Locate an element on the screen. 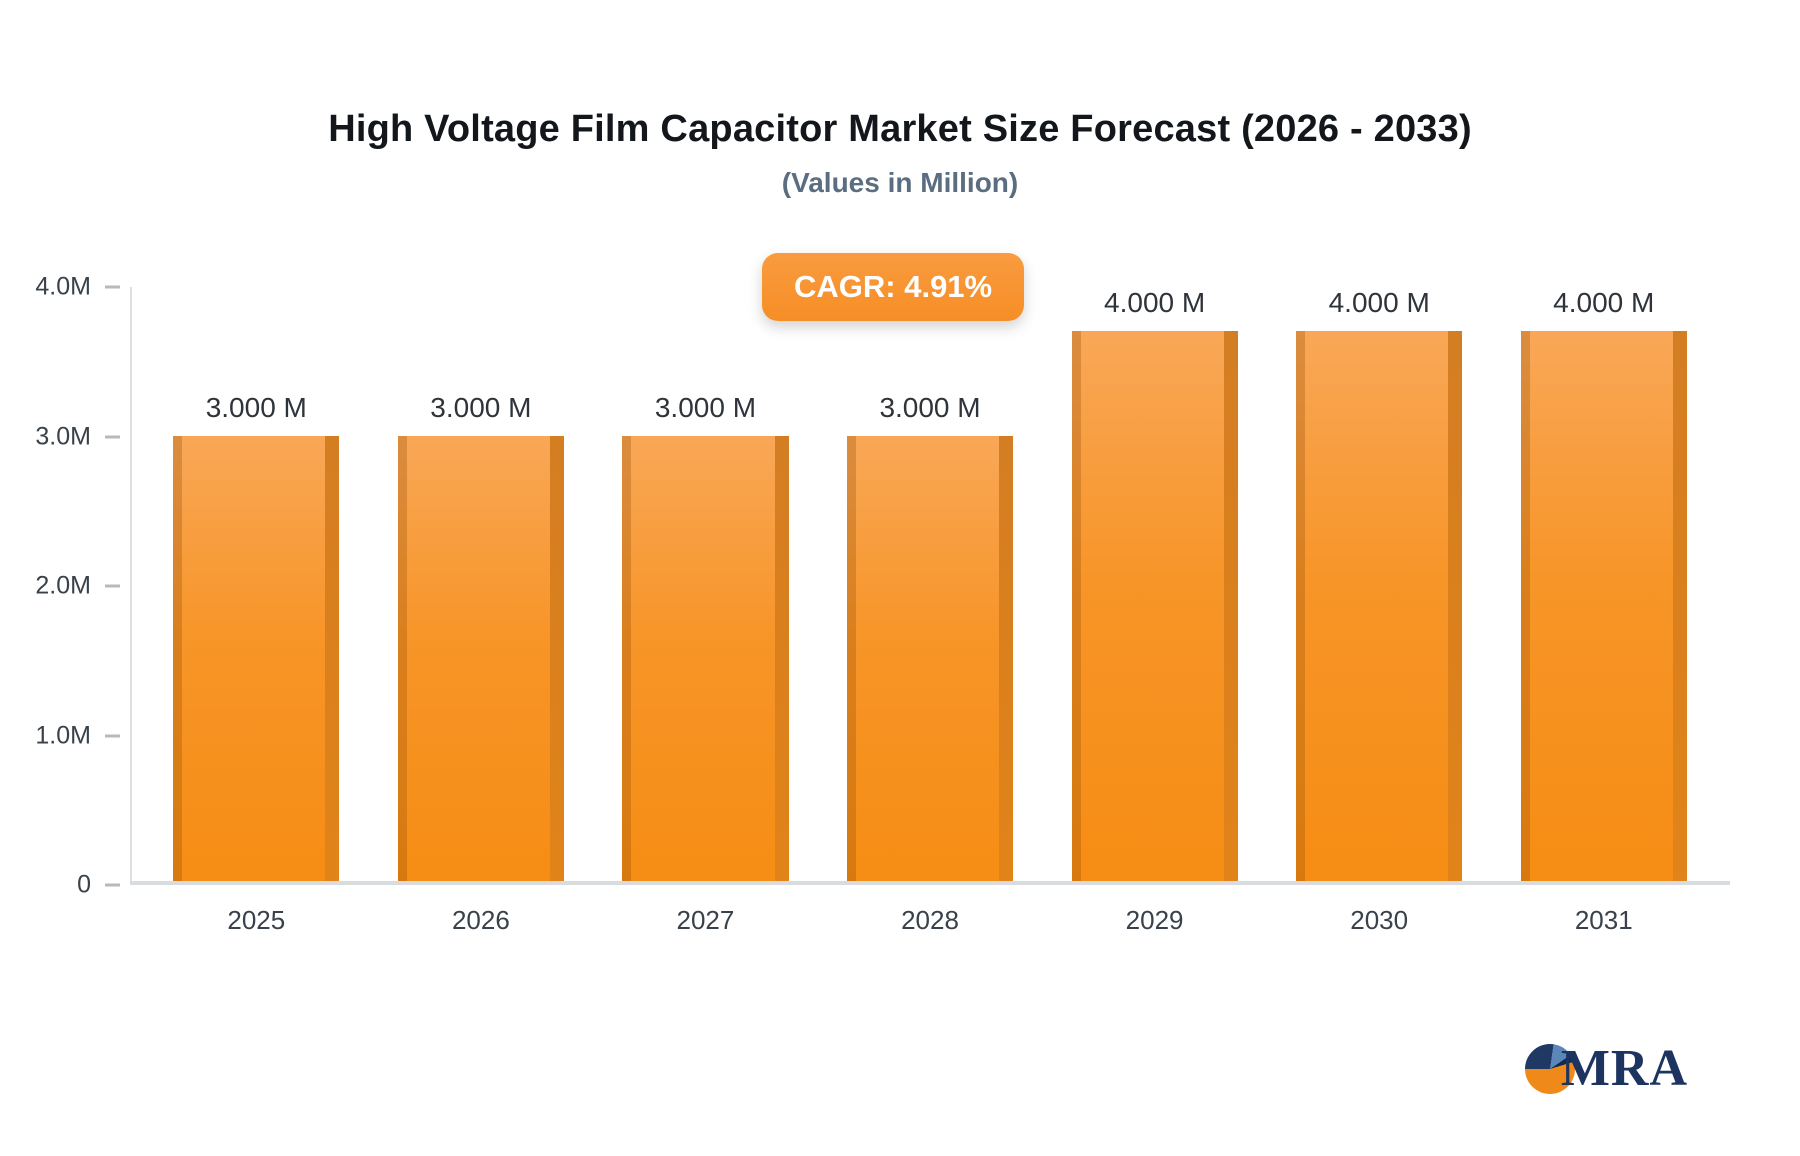 This screenshot has width=1800, height=1156. y-tick: 2.0M is located at coordinates (70, 586).